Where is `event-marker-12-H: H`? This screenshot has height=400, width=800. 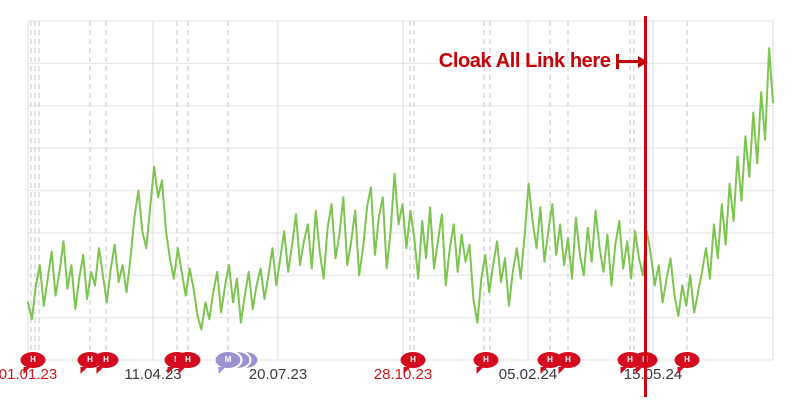
event-marker-12-H: H is located at coordinates (687, 363).